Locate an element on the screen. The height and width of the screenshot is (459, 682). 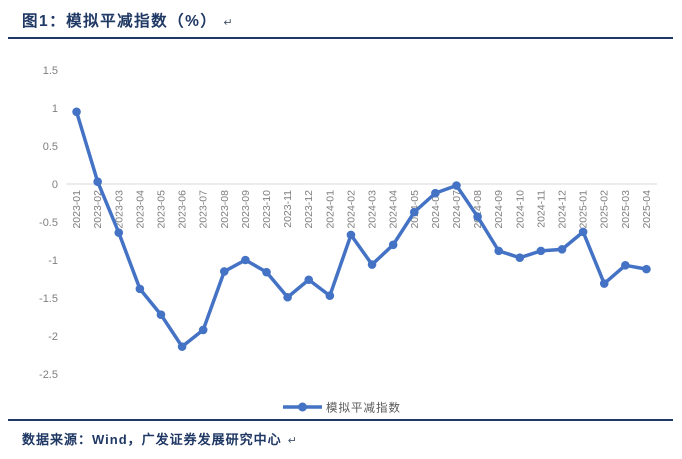
x-axis-label: 2023-11 is located at coordinates (288, 209).